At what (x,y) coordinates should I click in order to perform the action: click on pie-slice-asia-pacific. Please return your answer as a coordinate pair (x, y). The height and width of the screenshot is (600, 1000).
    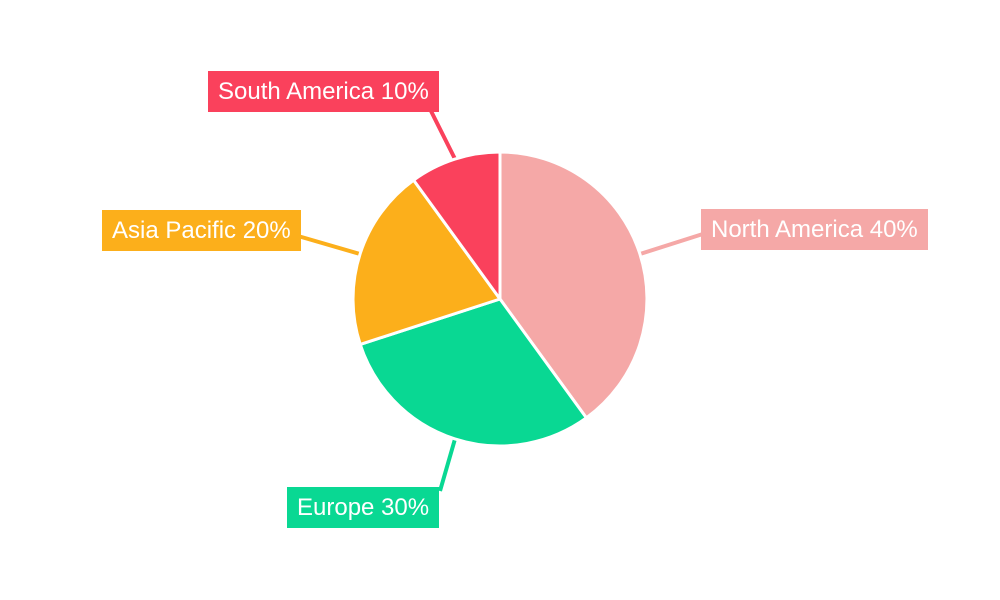
    Looking at the image, I should click on (426, 262).